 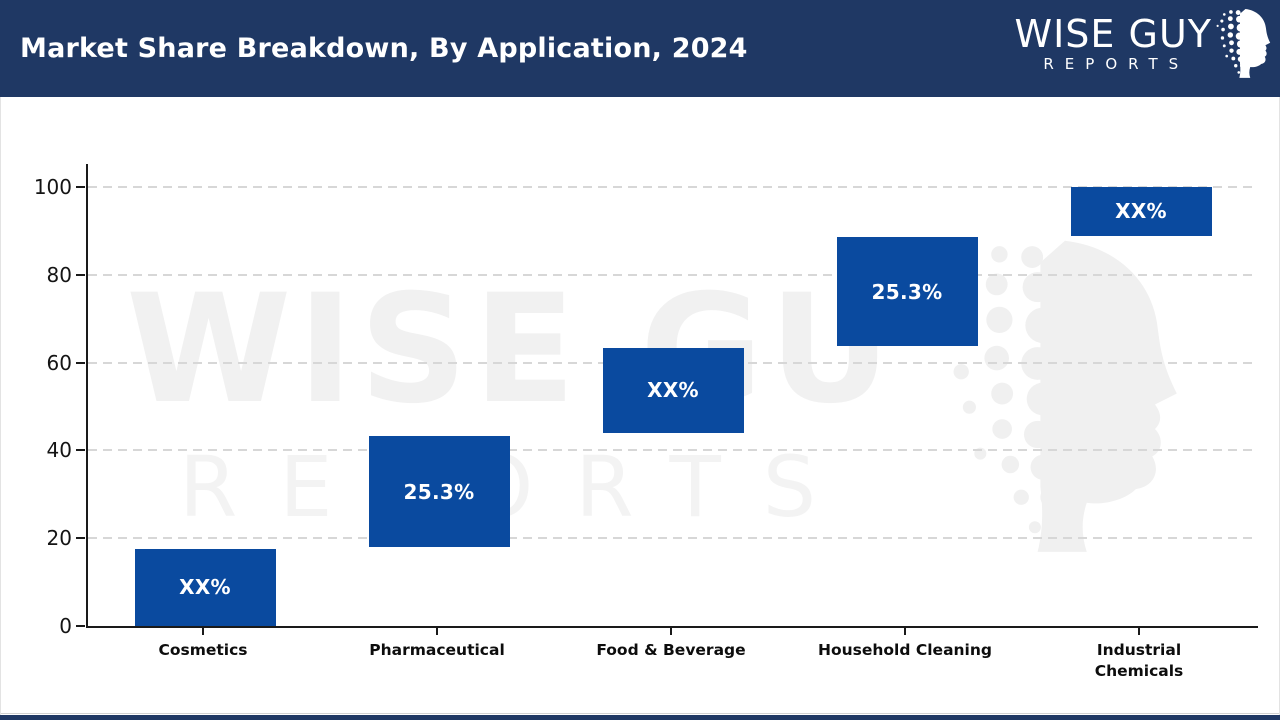 What do you see at coordinates (1113, 33) in the screenshot?
I see `logo-wordmark: WISE GUY` at bounding box center [1113, 33].